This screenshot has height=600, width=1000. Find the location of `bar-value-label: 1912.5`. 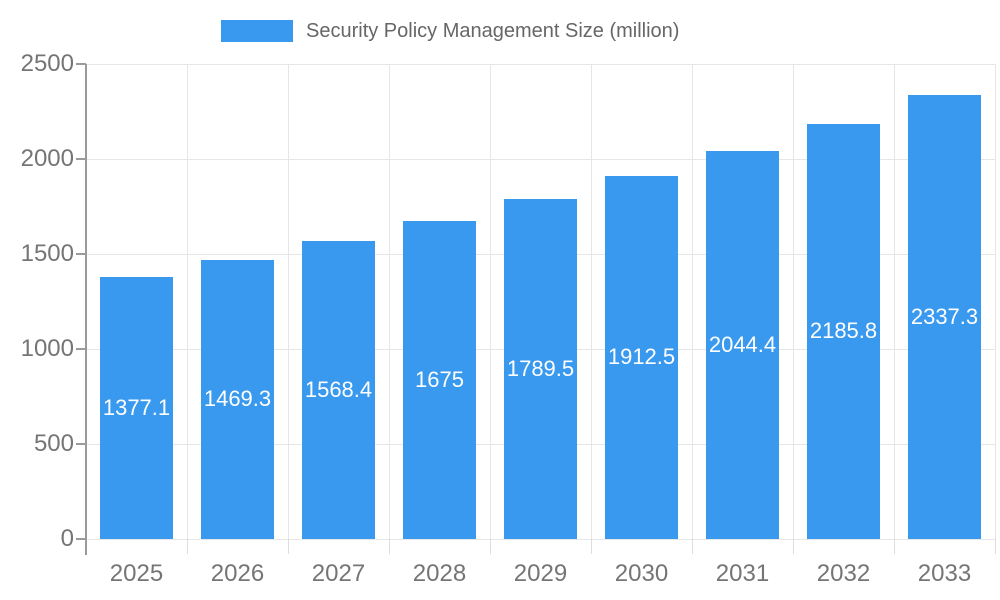

bar-value-label: 1912.5 is located at coordinates (641, 357).